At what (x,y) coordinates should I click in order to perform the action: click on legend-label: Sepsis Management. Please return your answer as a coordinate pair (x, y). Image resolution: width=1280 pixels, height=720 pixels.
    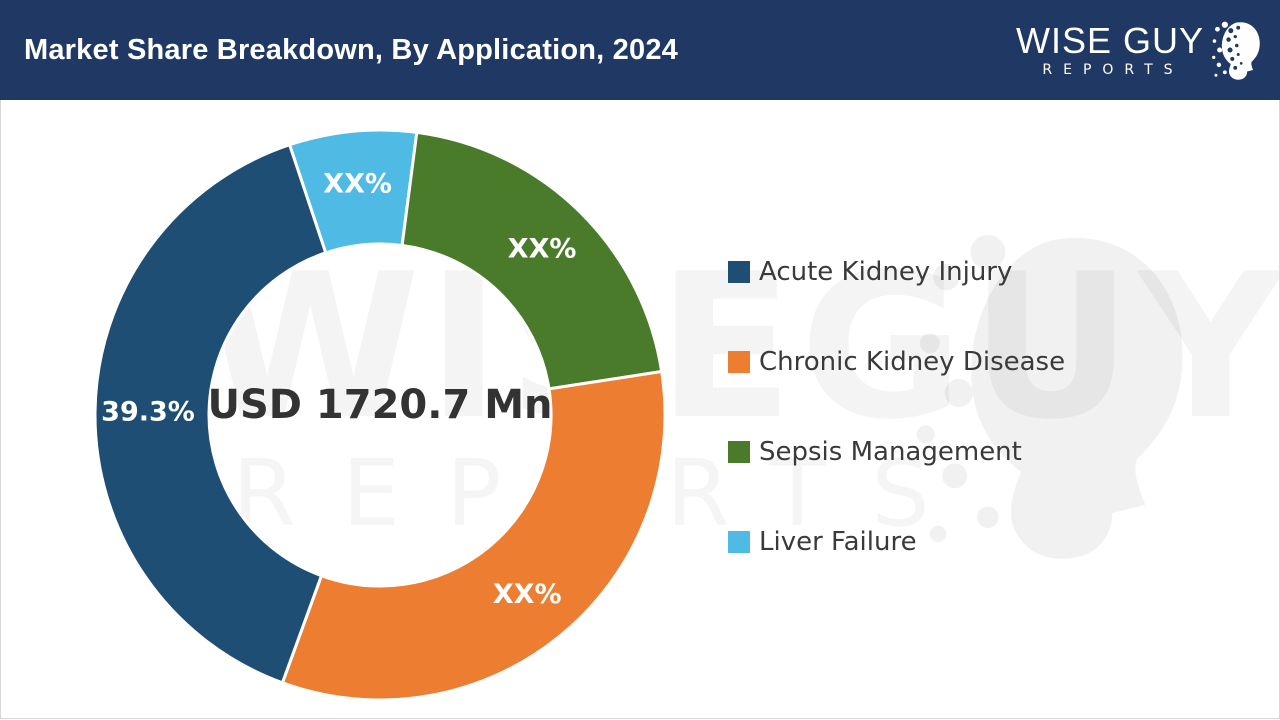
    Looking at the image, I should click on (890, 452).